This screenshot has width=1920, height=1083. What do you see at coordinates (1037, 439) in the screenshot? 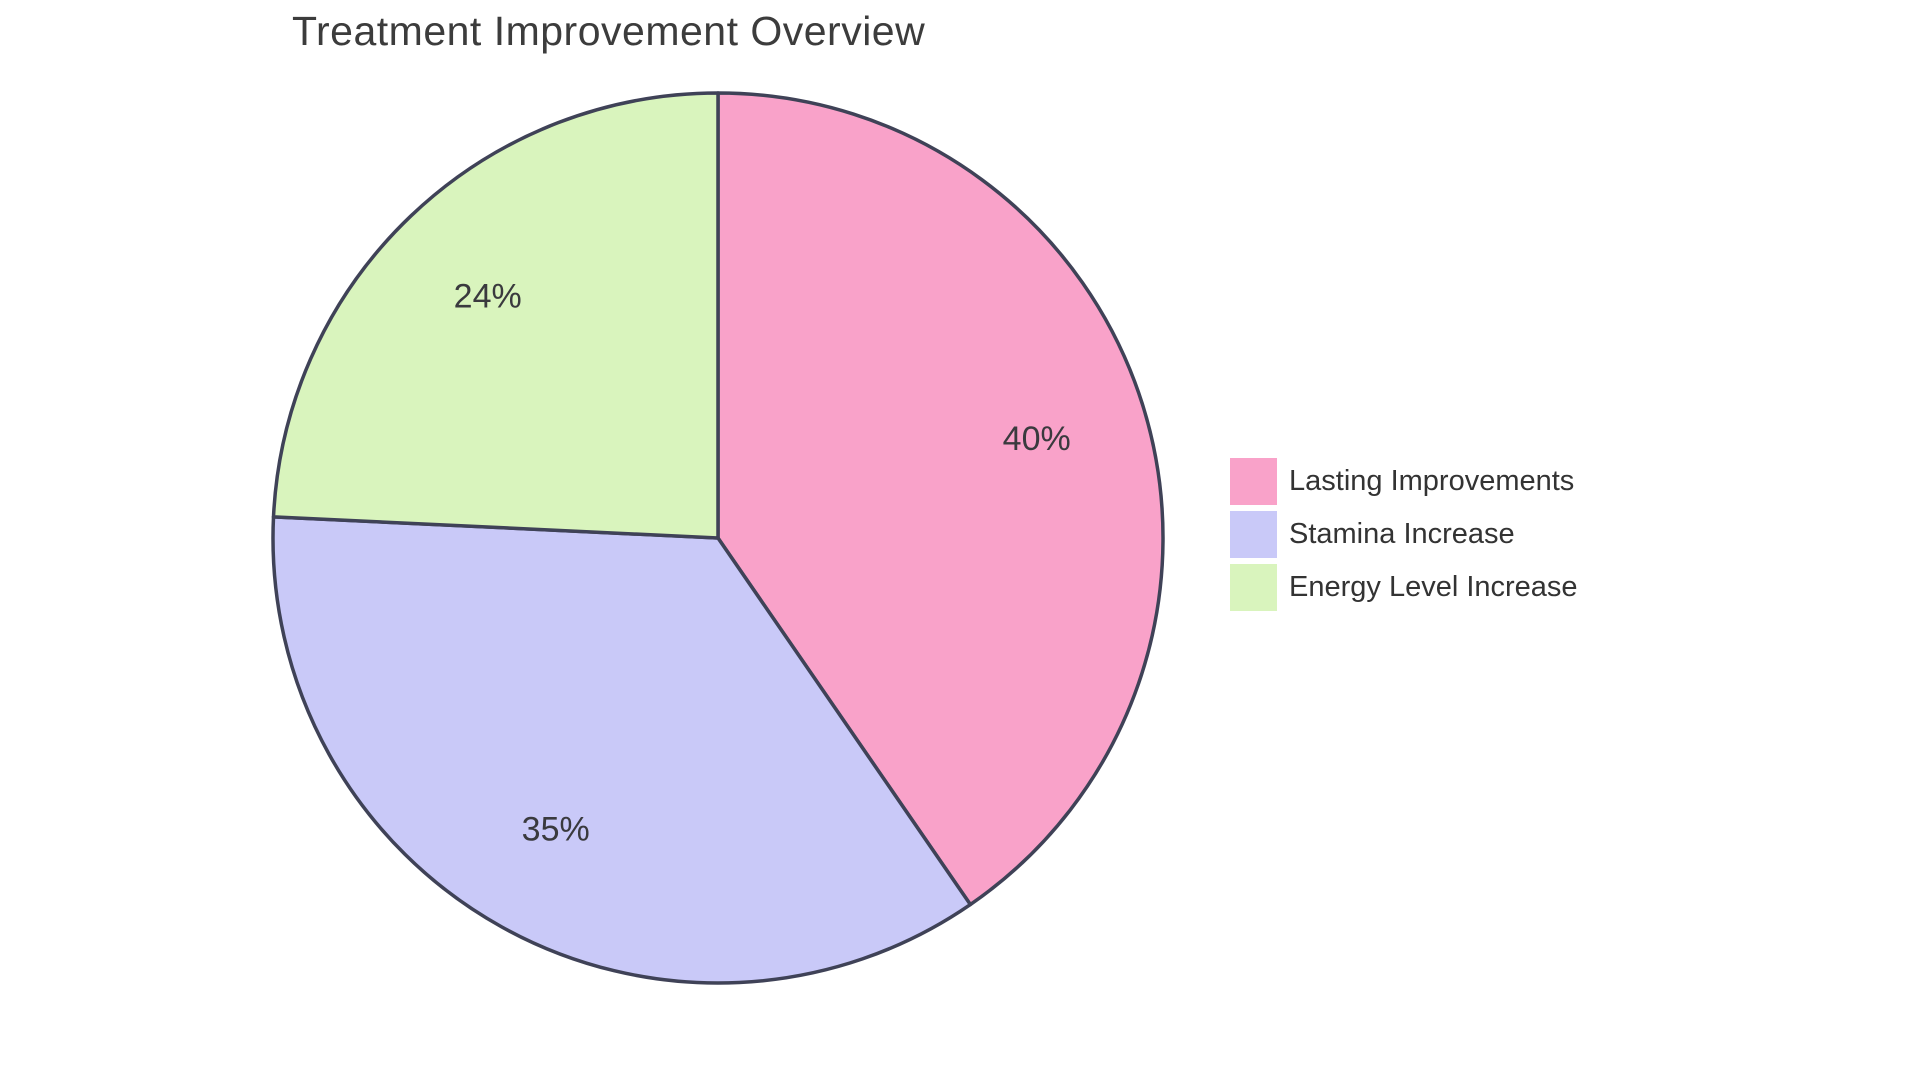
I see `pie-slice-label-0: 40%` at bounding box center [1037, 439].